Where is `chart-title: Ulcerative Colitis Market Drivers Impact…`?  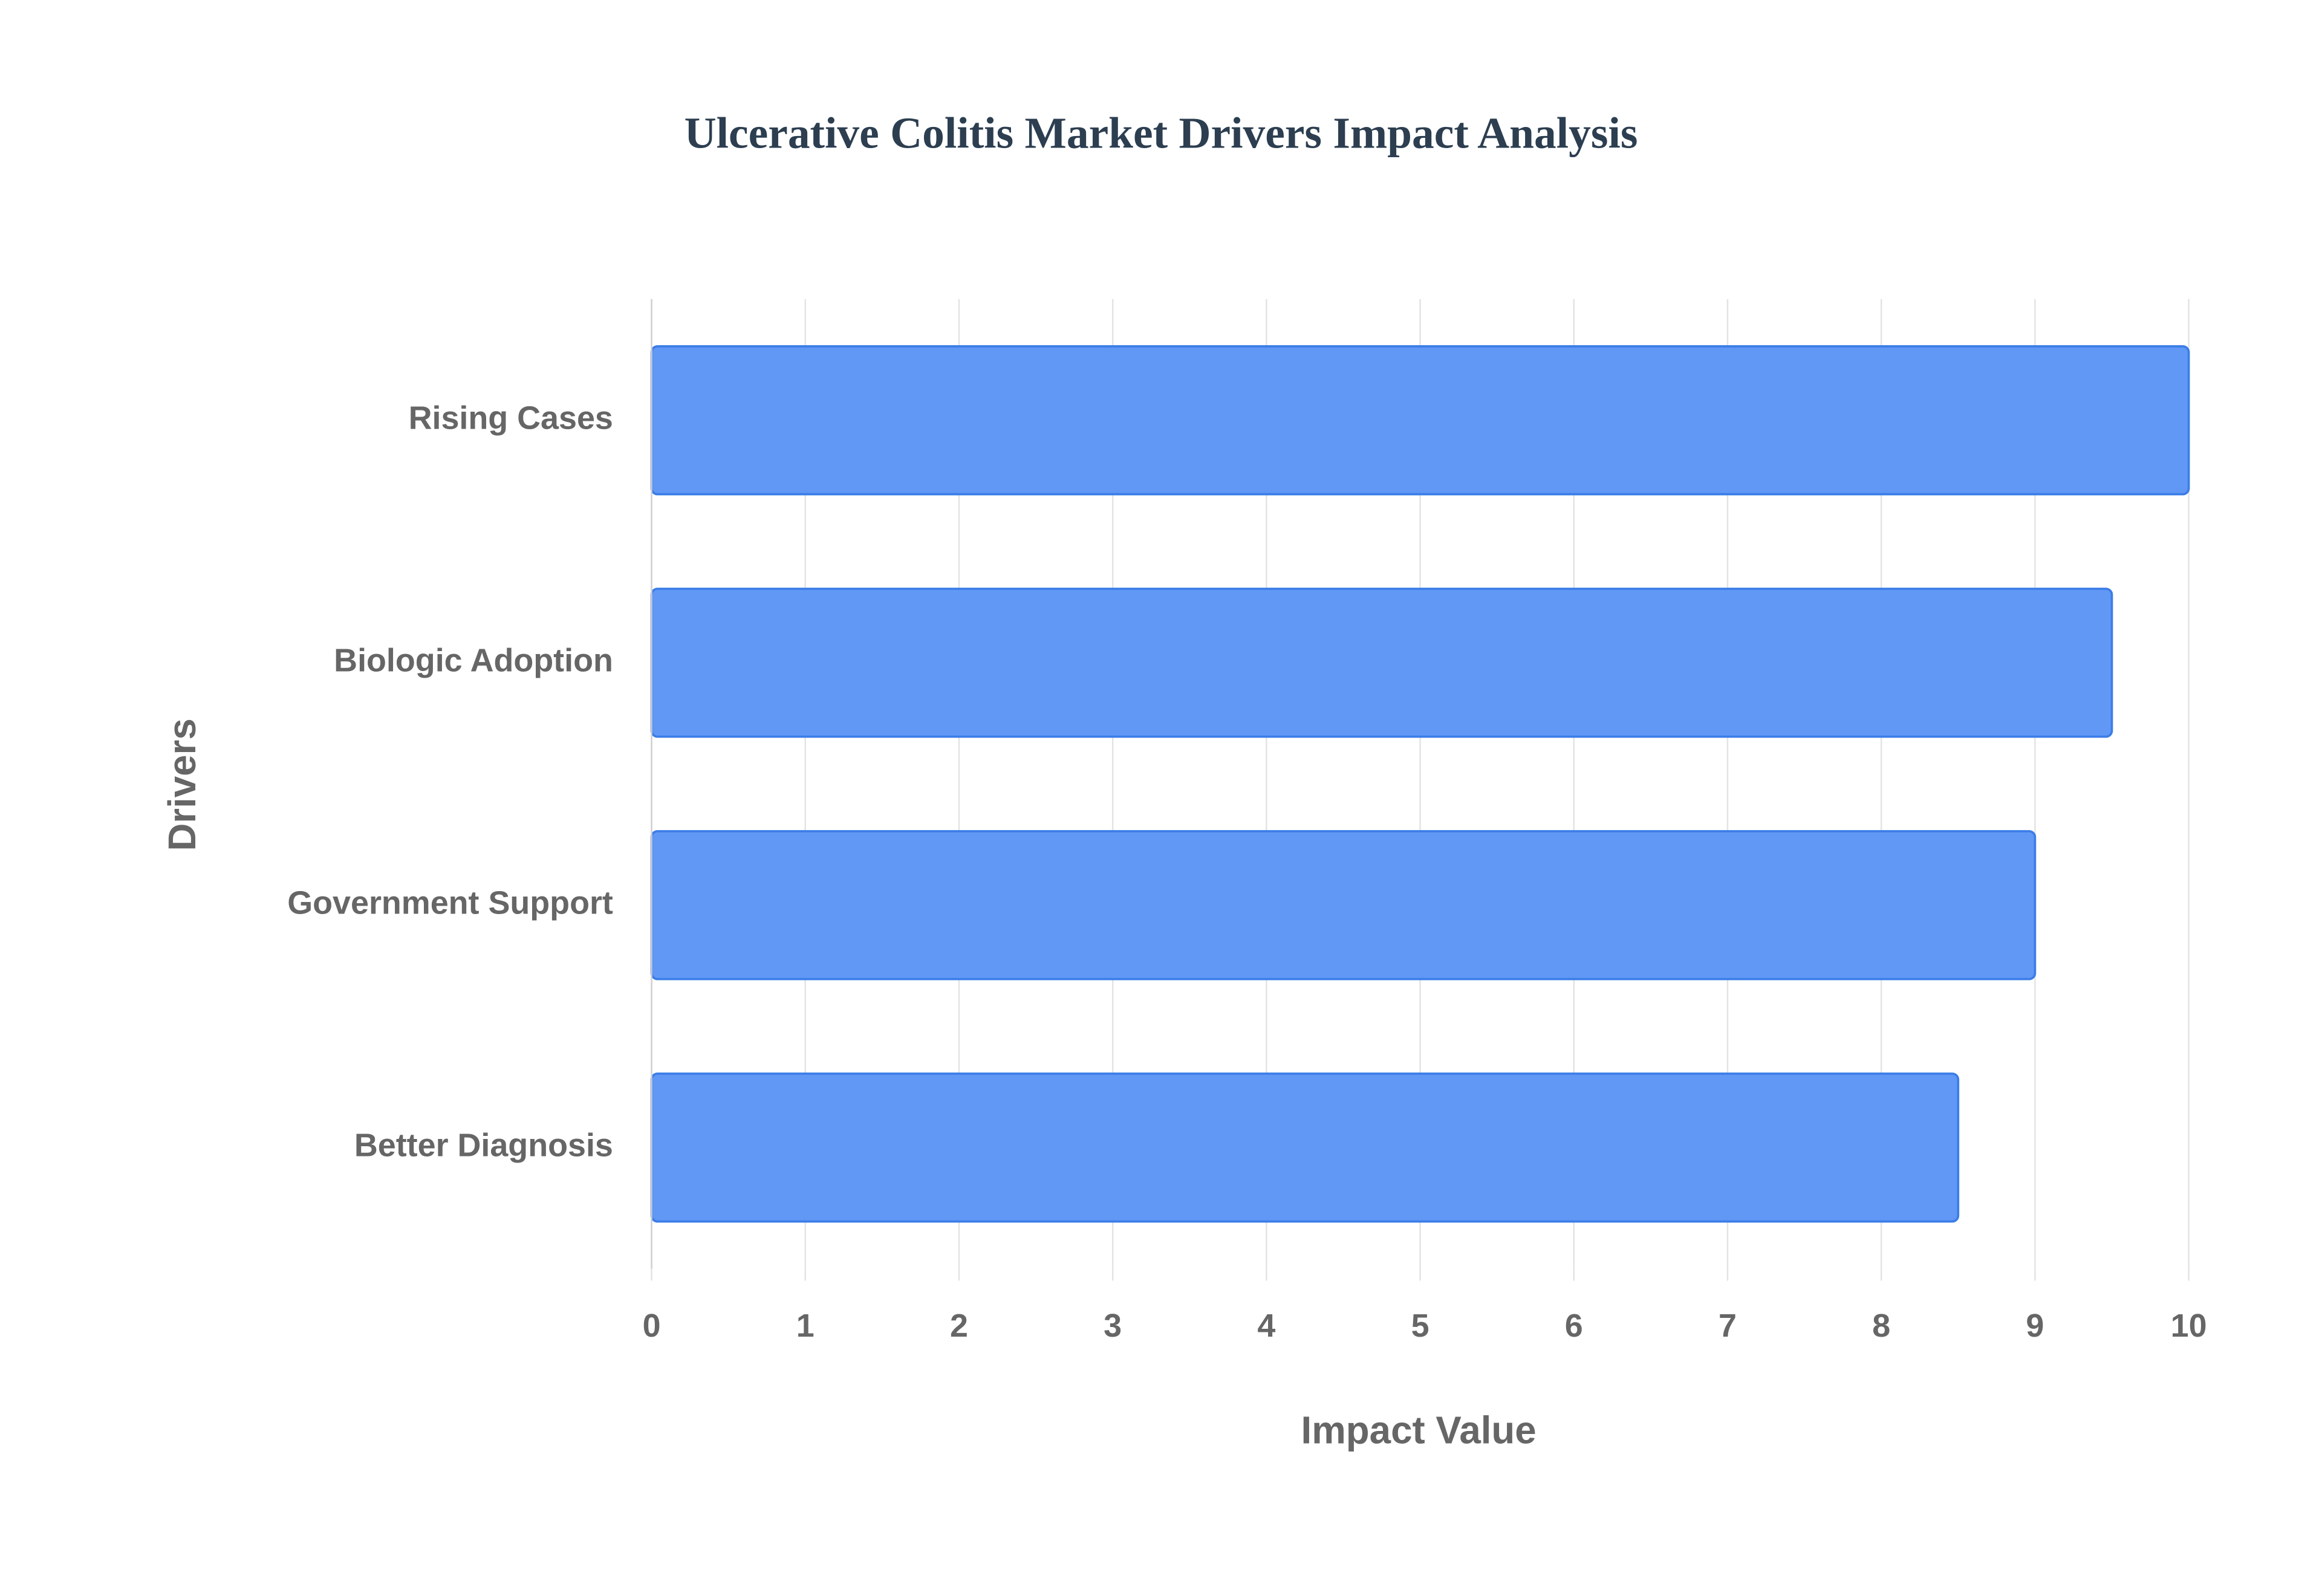 chart-title: Ulcerative Colitis Market Drivers Impact… is located at coordinates (1161, 133).